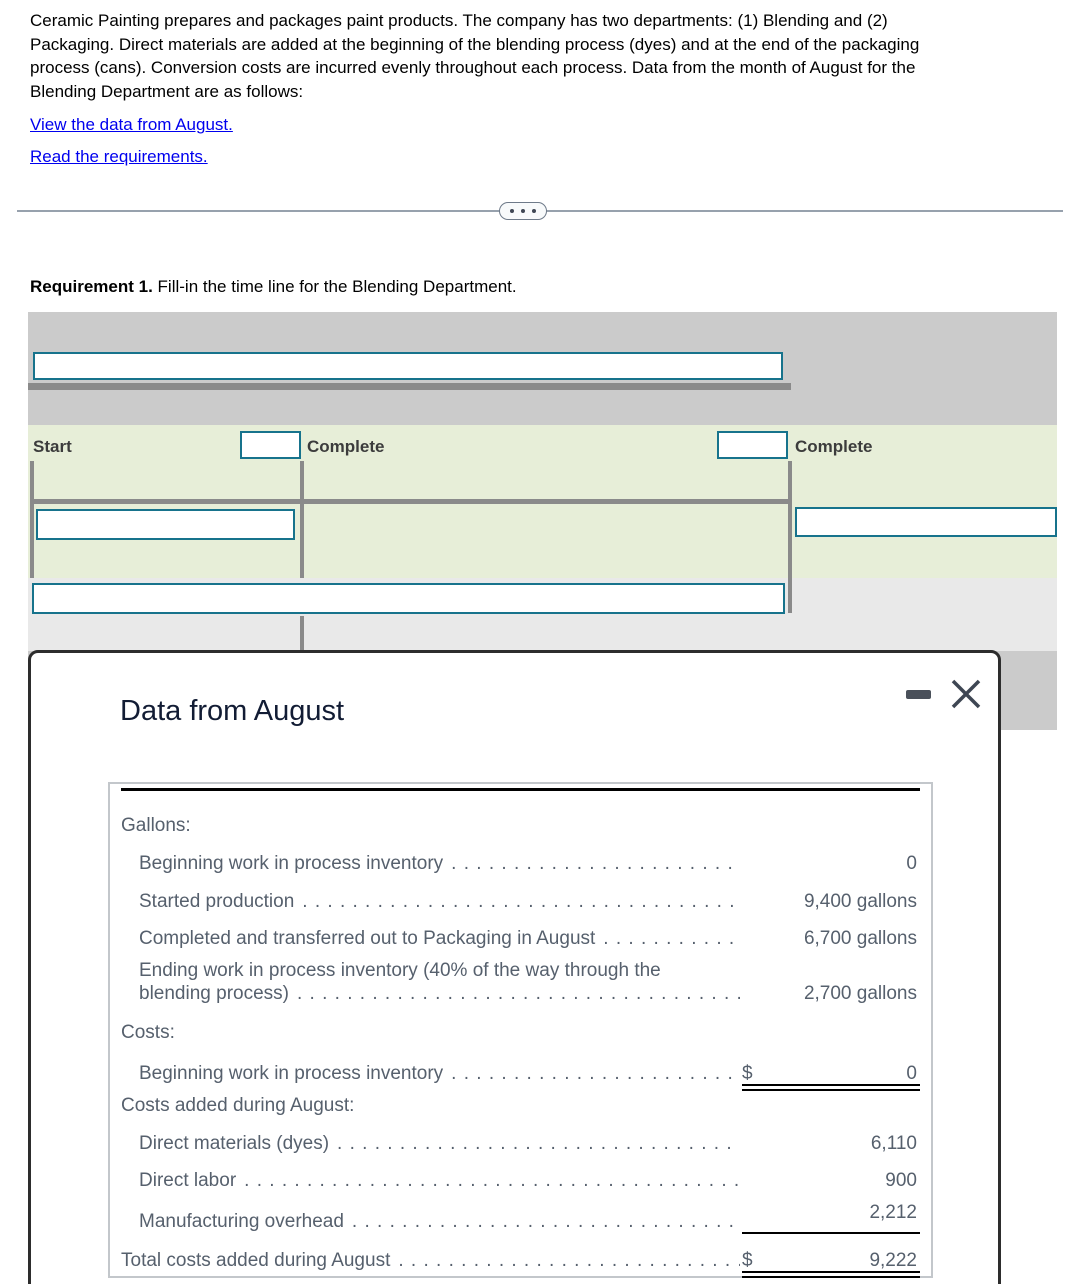 This screenshot has height=1284, width=1078. Describe the element at coordinates (241, 1221) in the screenshot. I see `row-label: Manufacturing overhead` at that location.